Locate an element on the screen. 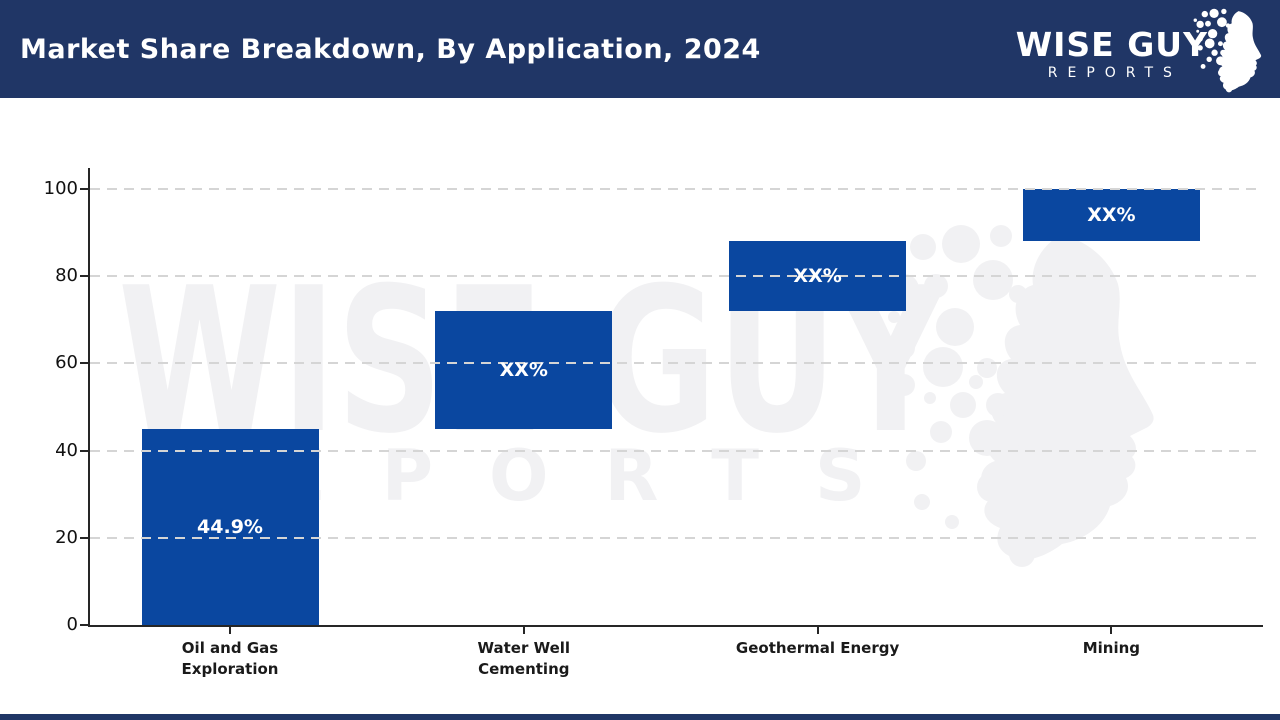 This screenshot has height=720, width=1280. footer-bar is located at coordinates (640, 717).